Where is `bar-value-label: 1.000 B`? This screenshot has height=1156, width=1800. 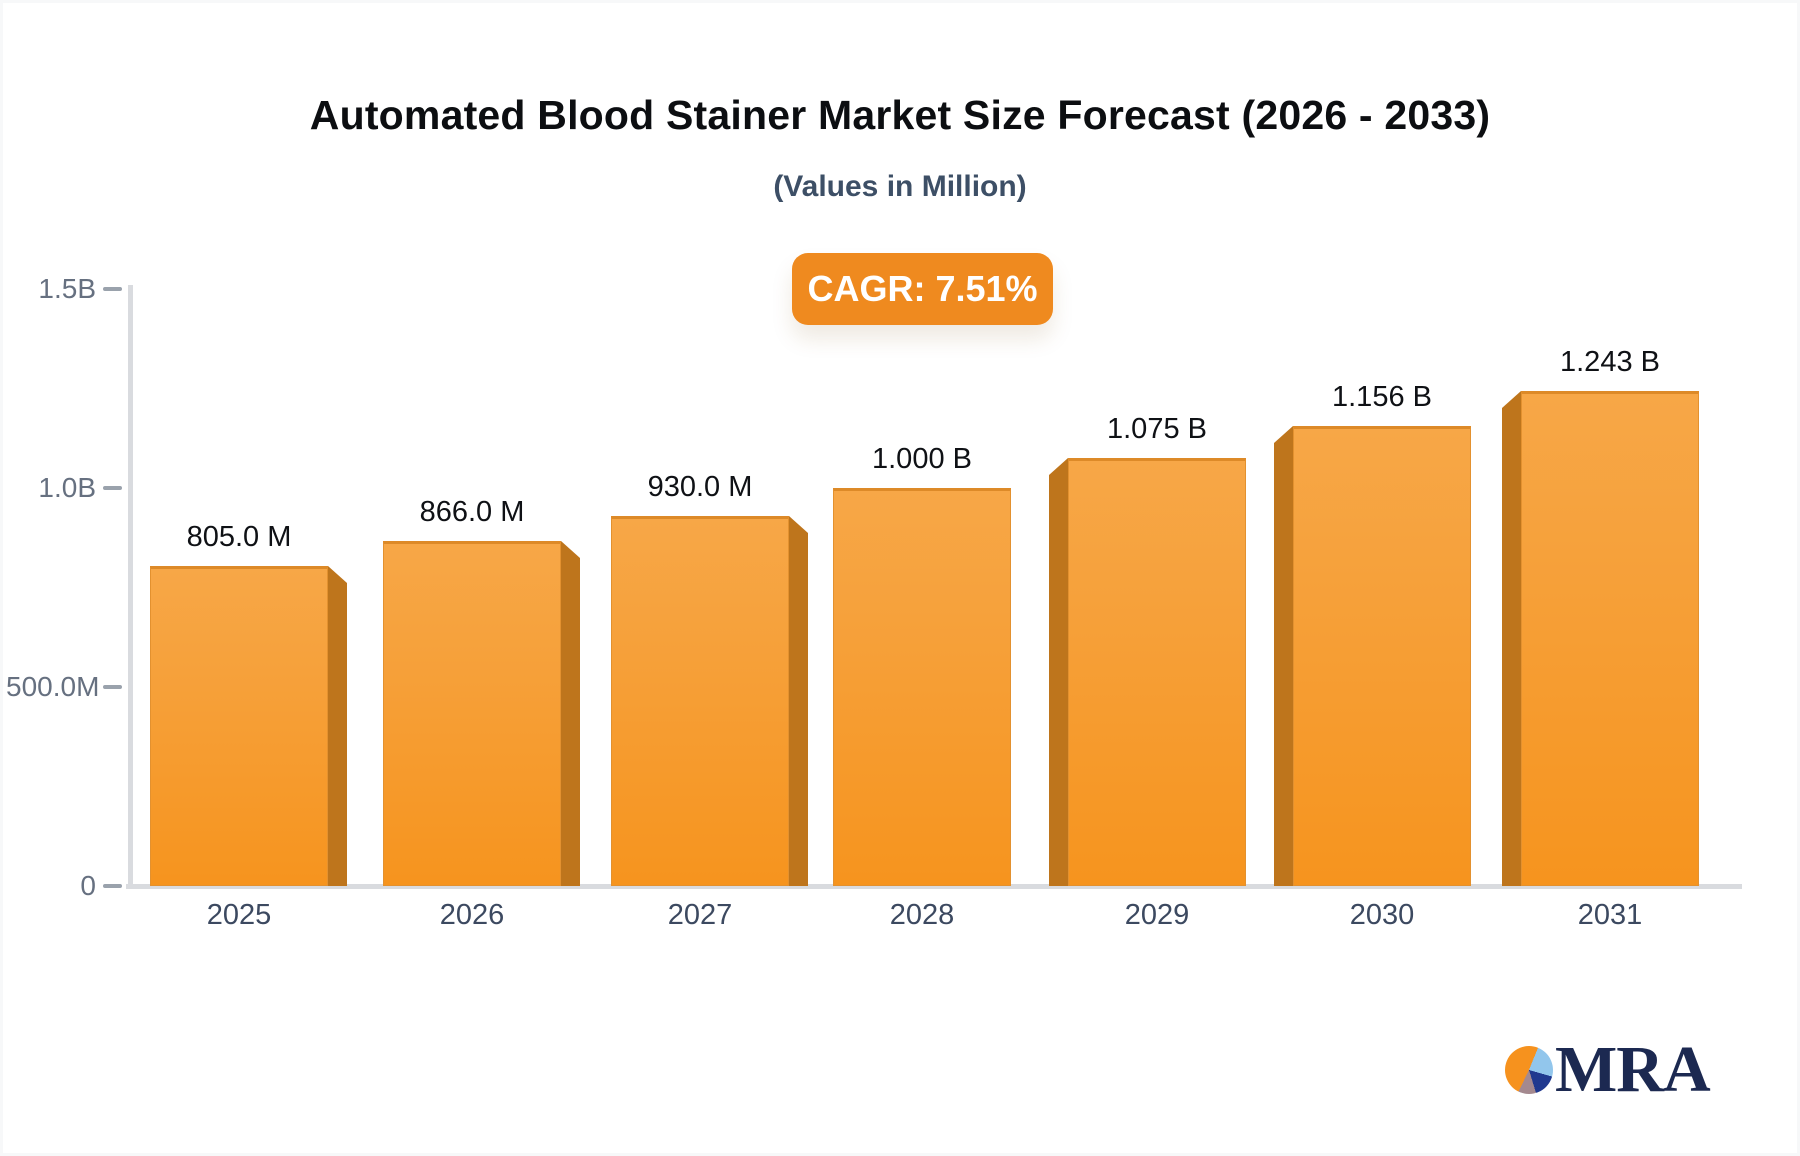 bar-value-label: 1.000 B is located at coordinates (922, 459).